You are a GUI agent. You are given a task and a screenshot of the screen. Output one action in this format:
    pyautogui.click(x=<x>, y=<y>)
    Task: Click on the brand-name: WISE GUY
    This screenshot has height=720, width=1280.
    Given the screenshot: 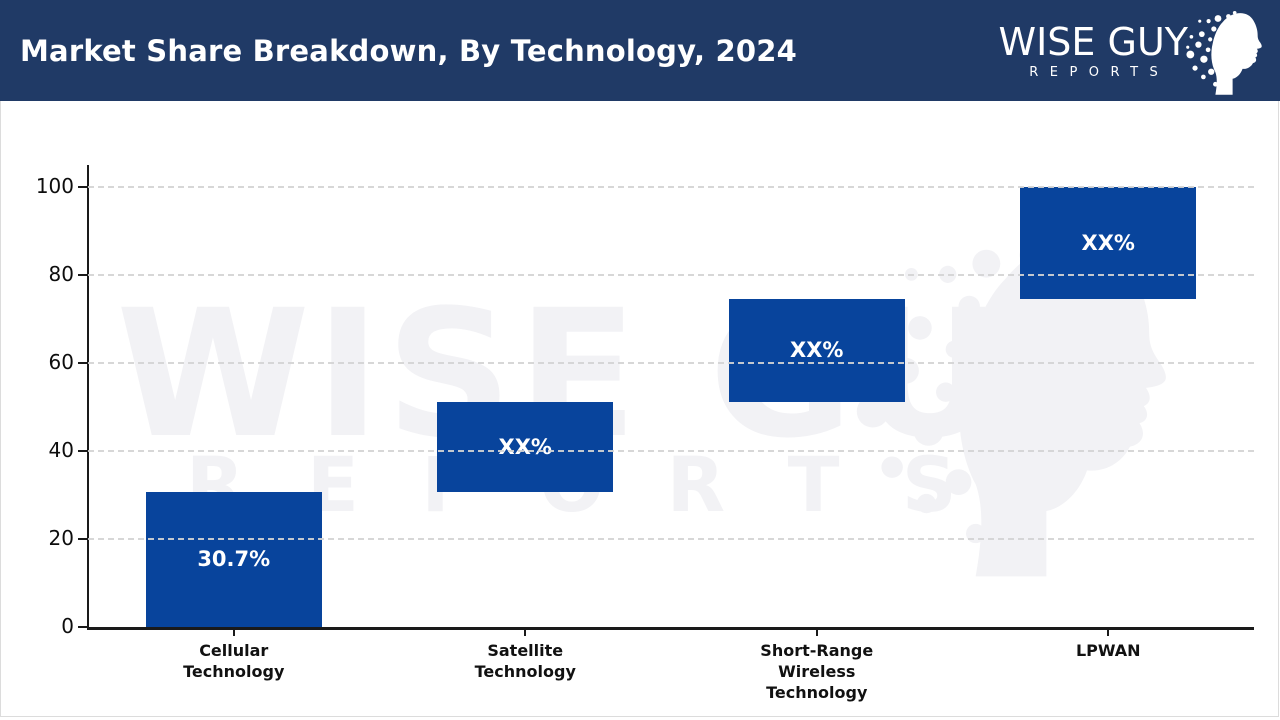 What is the action you would take?
    pyautogui.click(x=1093, y=42)
    